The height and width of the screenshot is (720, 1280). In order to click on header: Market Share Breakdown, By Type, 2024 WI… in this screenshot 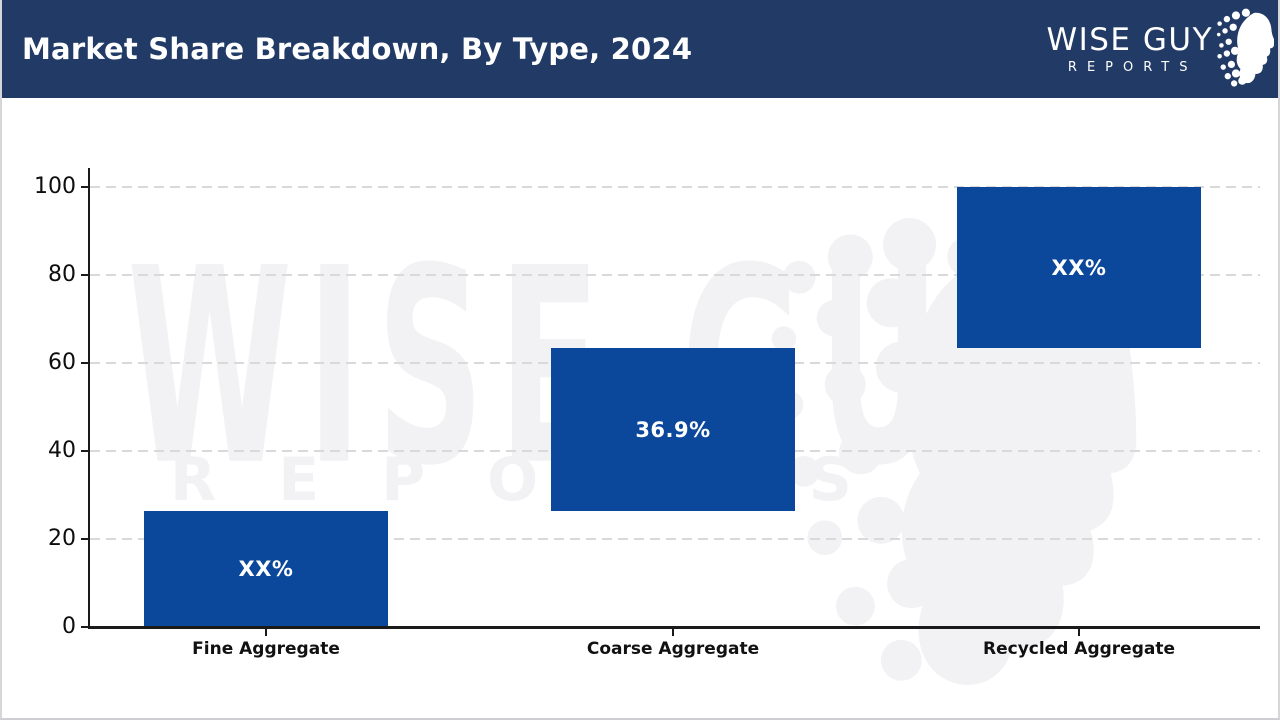, I will do `click(640, 49)`.